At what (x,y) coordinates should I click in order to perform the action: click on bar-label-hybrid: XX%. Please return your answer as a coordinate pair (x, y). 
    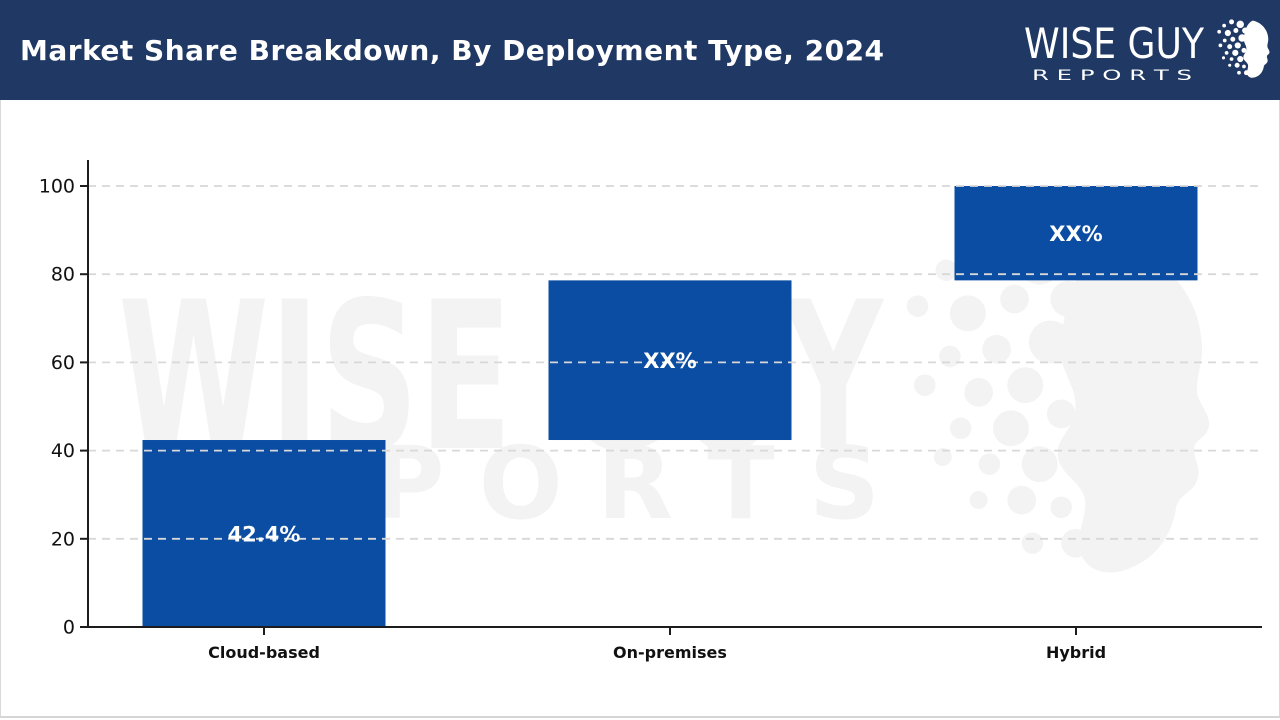
    Looking at the image, I should click on (1075, 234).